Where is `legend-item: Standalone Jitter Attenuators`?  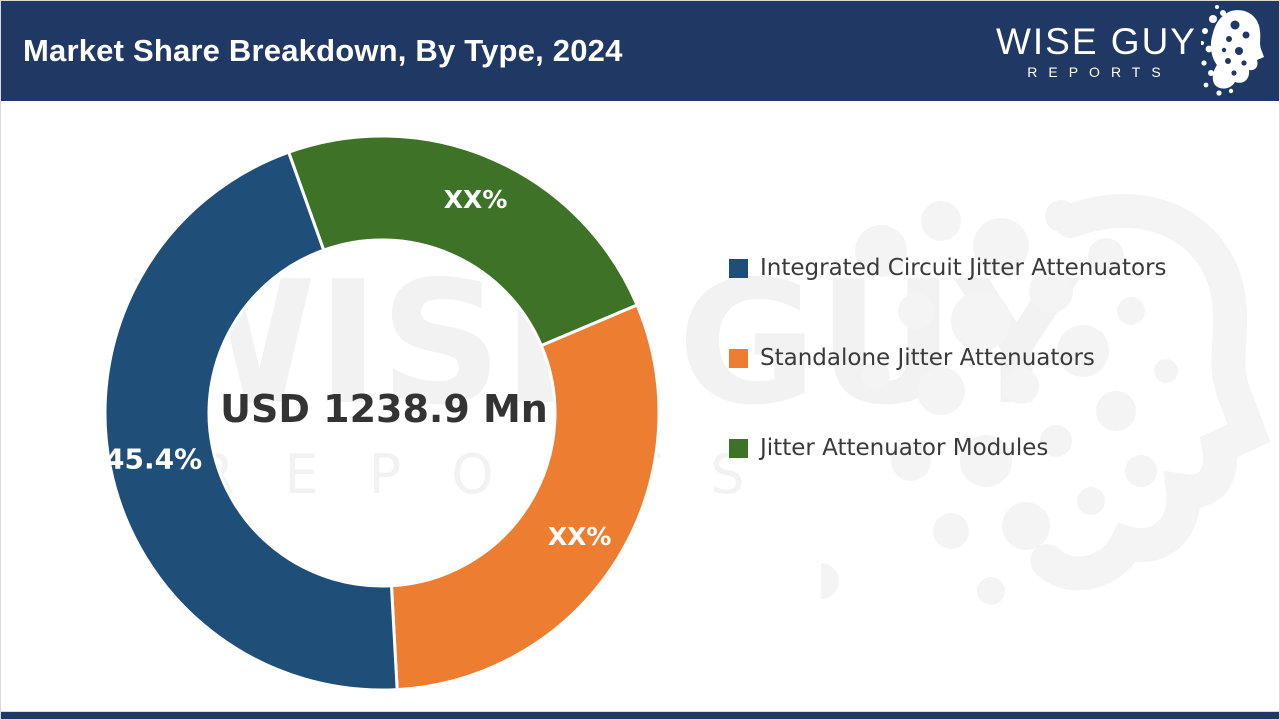 legend-item: Standalone Jitter Attenuators is located at coordinates (948, 358).